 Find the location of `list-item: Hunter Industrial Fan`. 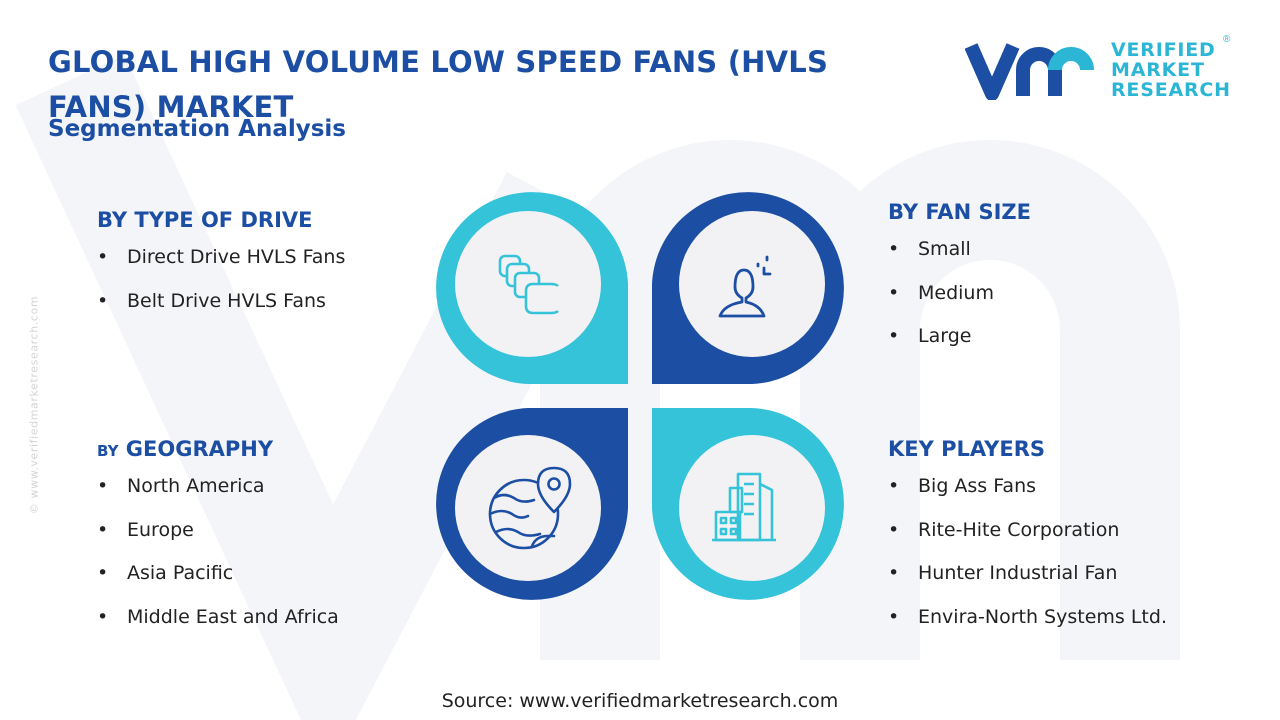

list-item: Hunter Industrial Fan is located at coordinates (1027, 584).